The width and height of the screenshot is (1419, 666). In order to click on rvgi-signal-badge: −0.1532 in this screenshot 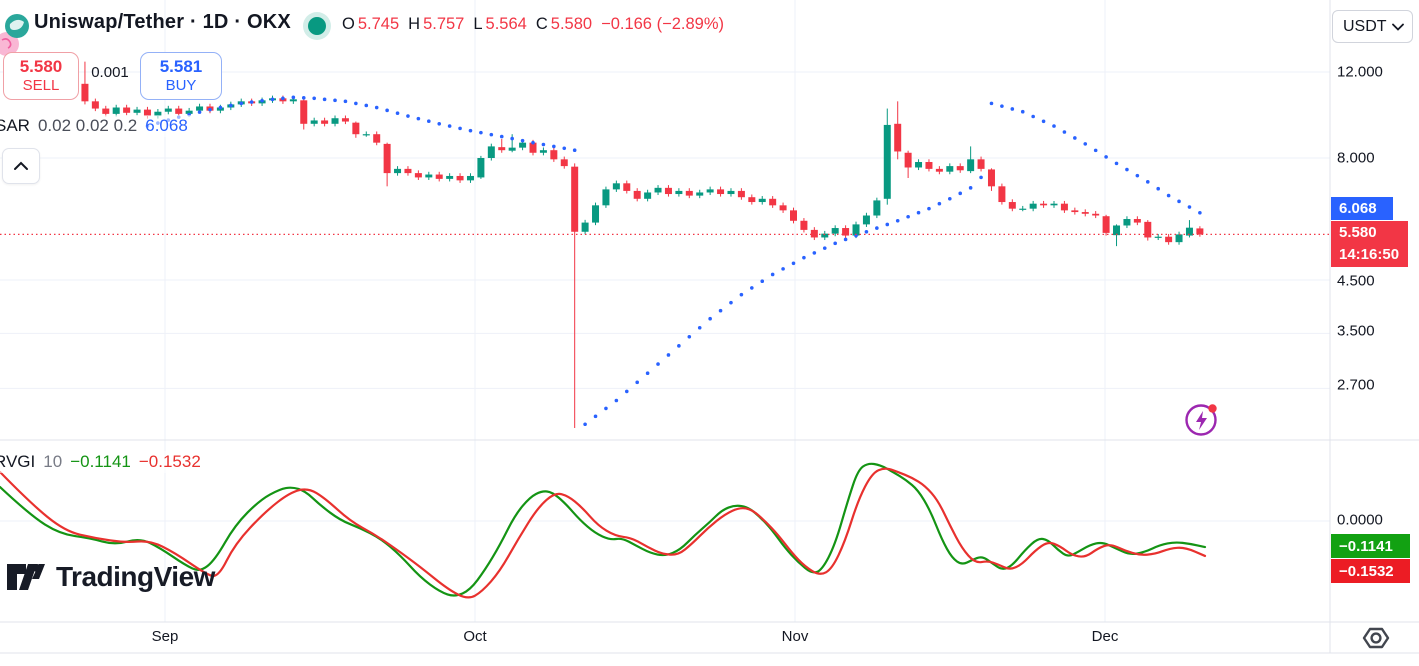, I will do `click(1370, 571)`.